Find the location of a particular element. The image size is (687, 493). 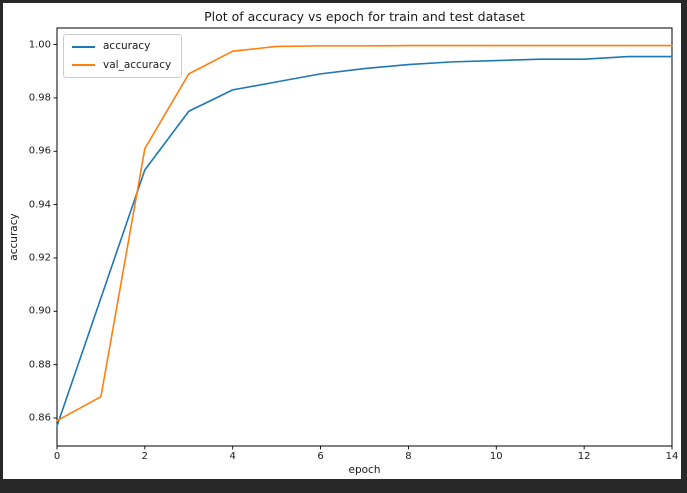

y-tick-label: 0.98 is located at coordinates (39, 98).